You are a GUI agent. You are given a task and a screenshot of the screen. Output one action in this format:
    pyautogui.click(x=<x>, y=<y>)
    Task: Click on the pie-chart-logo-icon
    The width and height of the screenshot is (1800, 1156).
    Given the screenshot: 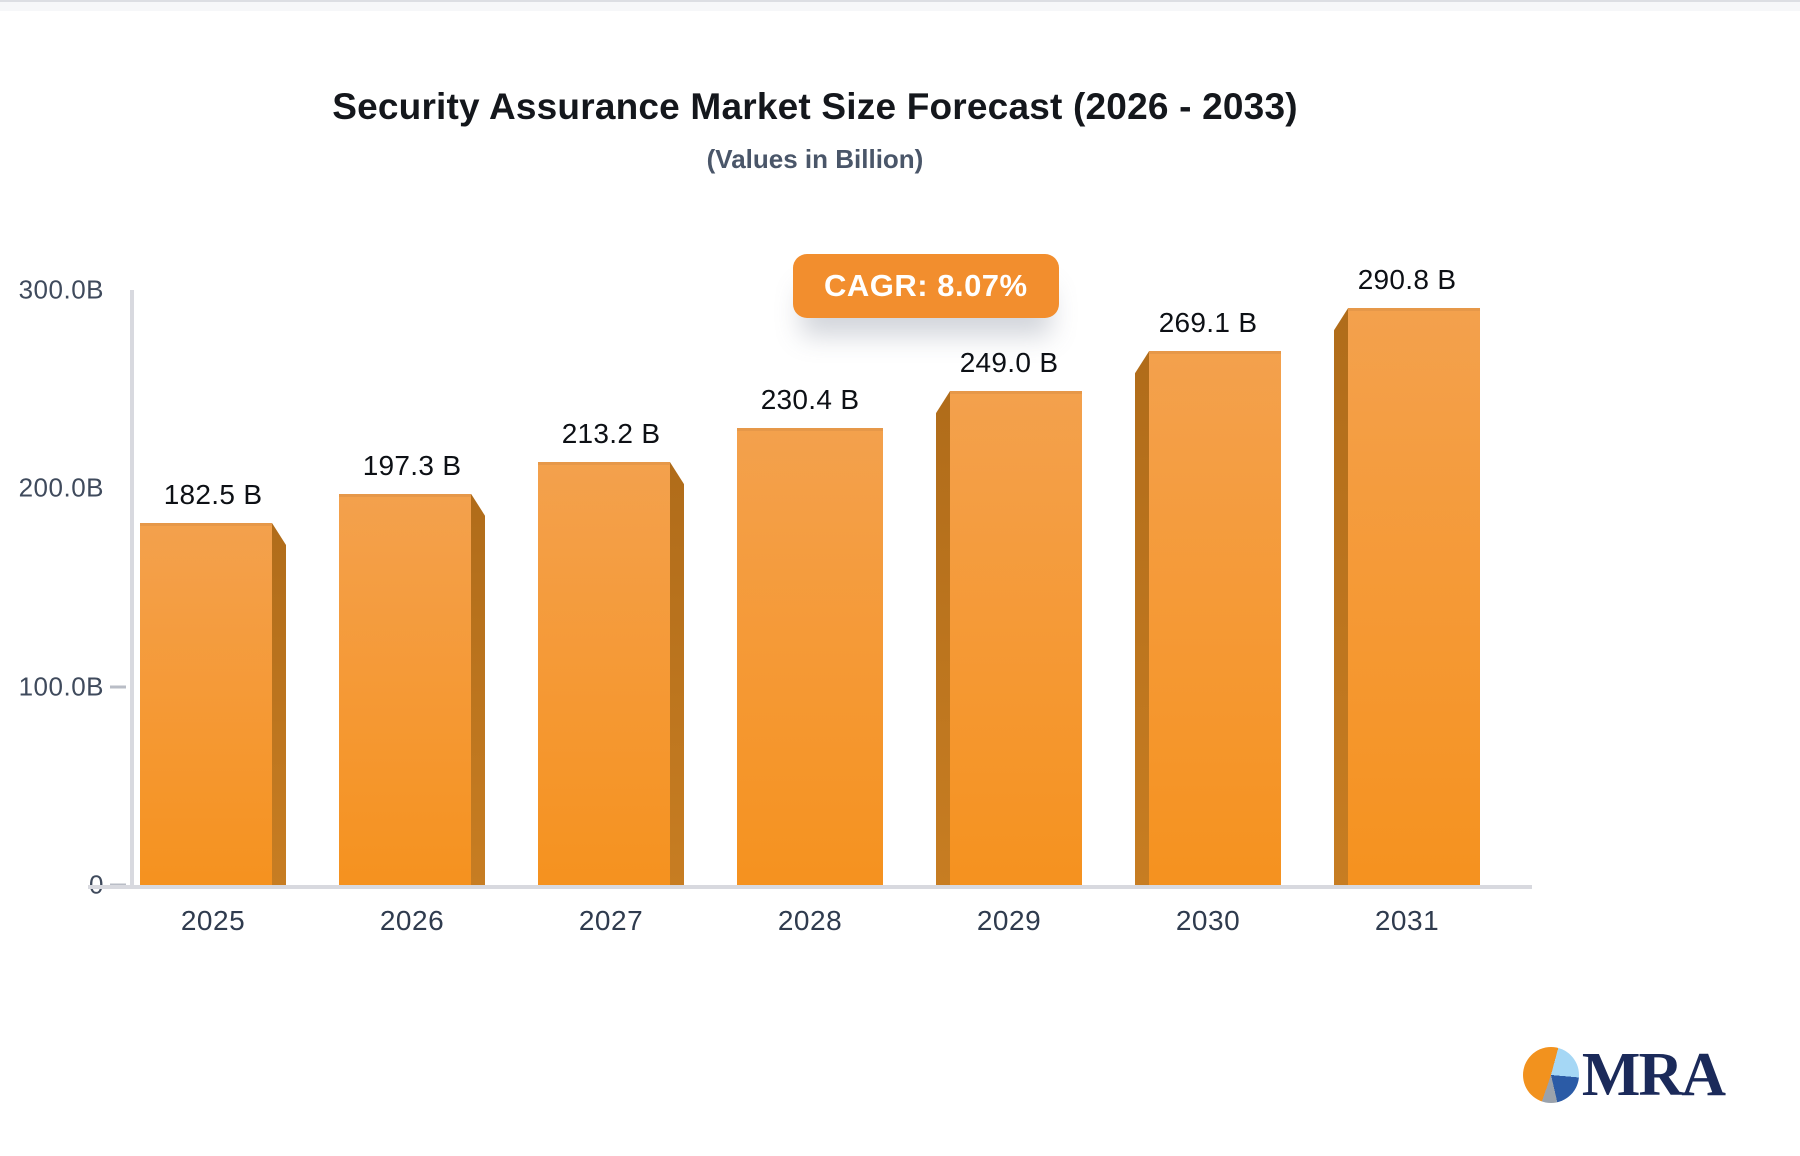 What is the action you would take?
    pyautogui.click(x=1550, y=1075)
    